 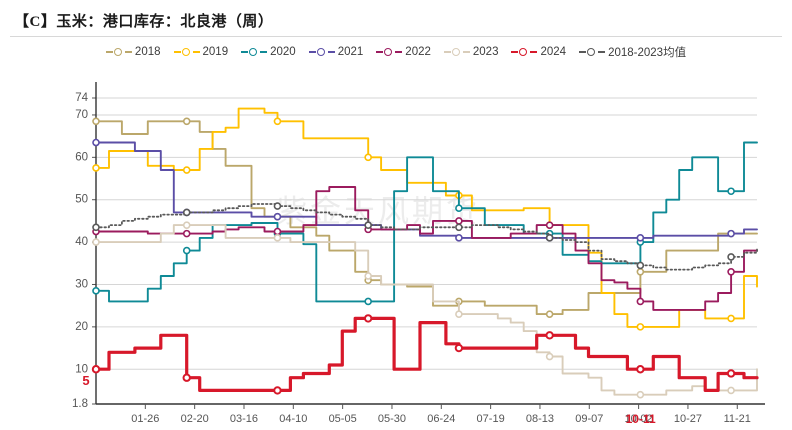 I want to click on chart-legend: 2018 2019 2020 2021 2022 2023 2024 2018-2023均值, so click(x=396, y=52).